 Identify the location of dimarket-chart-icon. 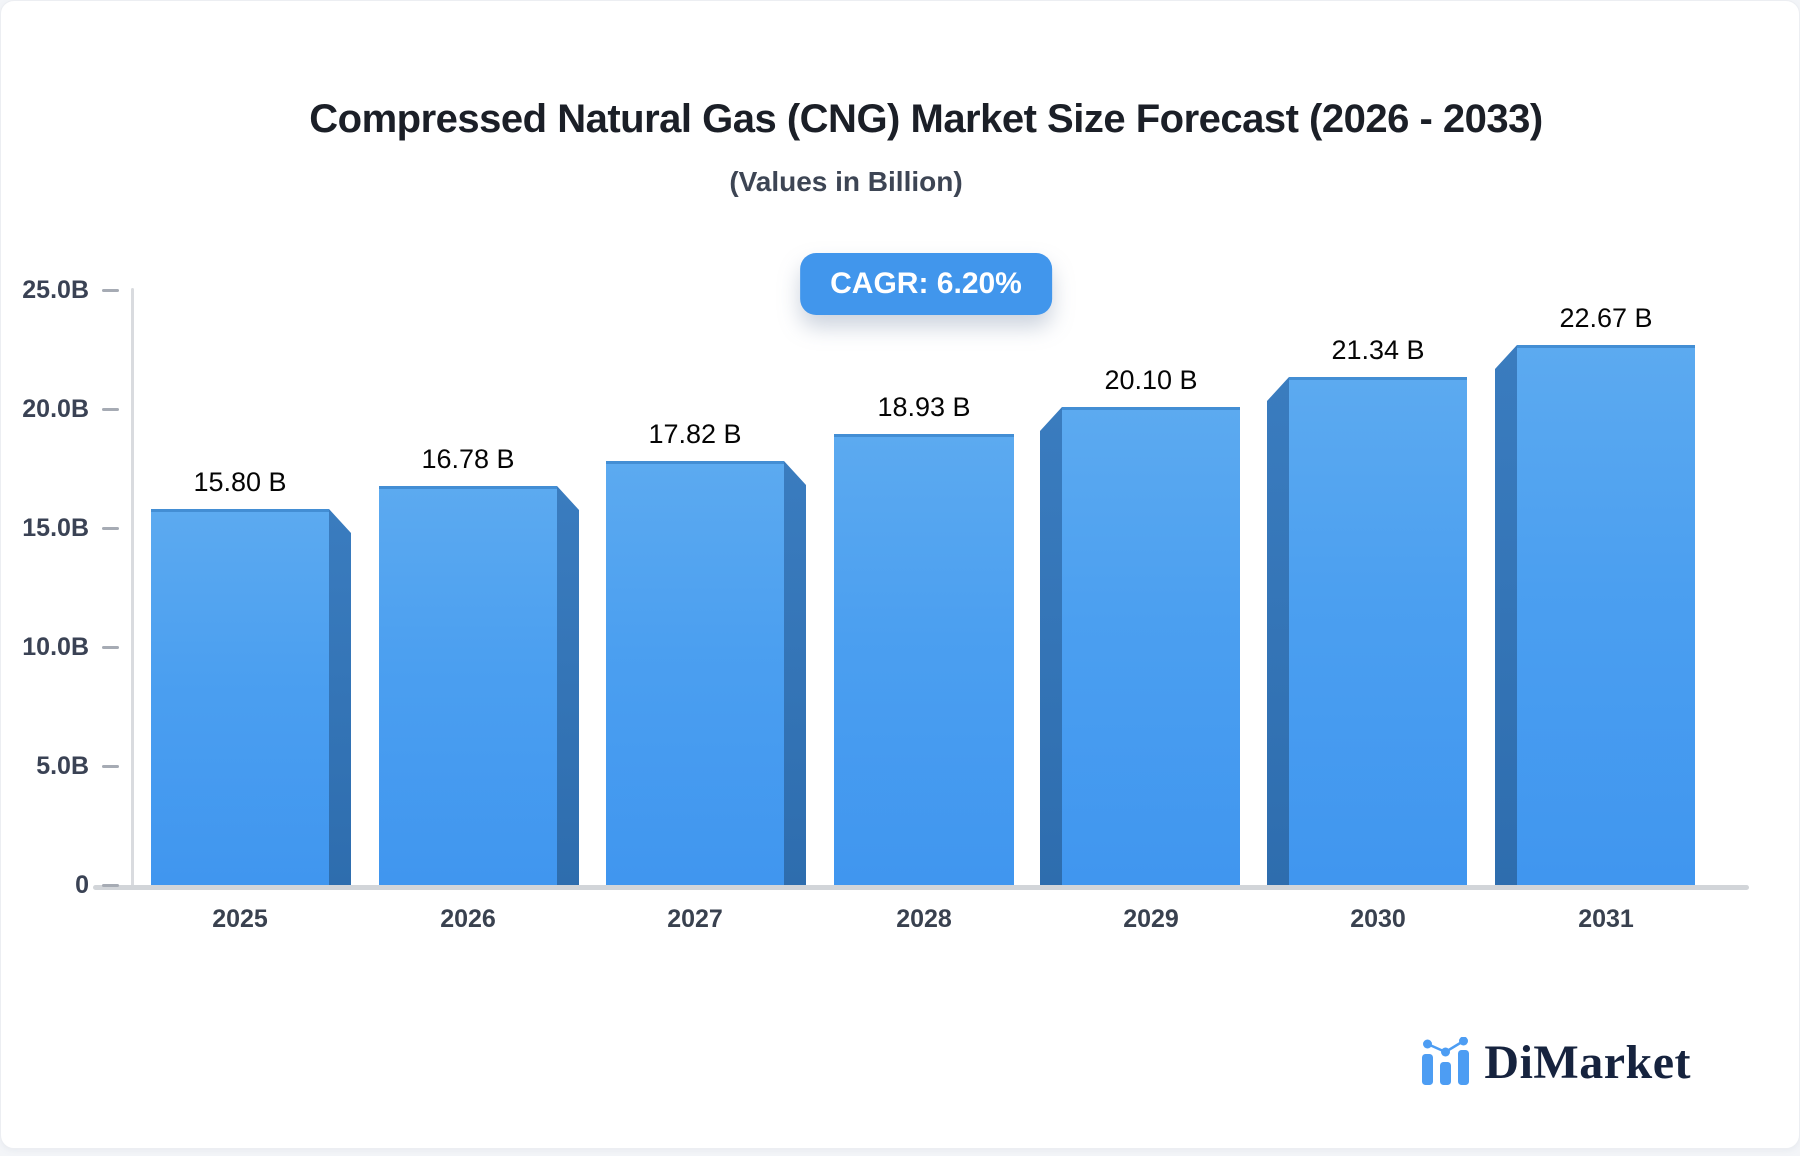
(1446, 1061).